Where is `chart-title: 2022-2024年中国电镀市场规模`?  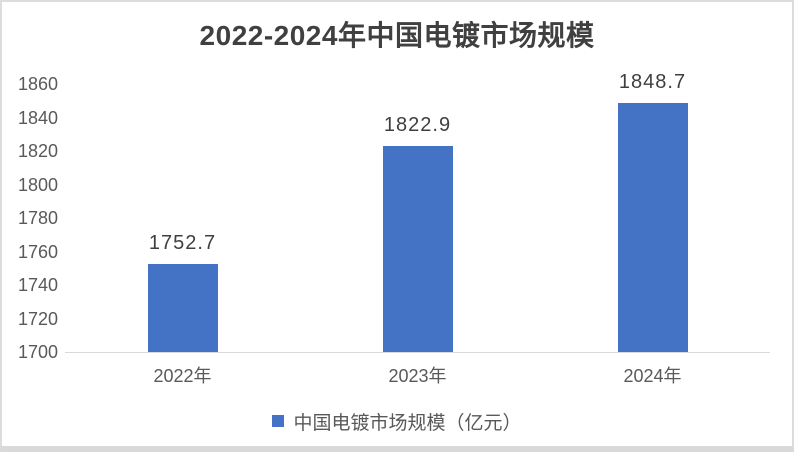
chart-title: 2022-2024年中国电镀市场规模 is located at coordinates (397, 35).